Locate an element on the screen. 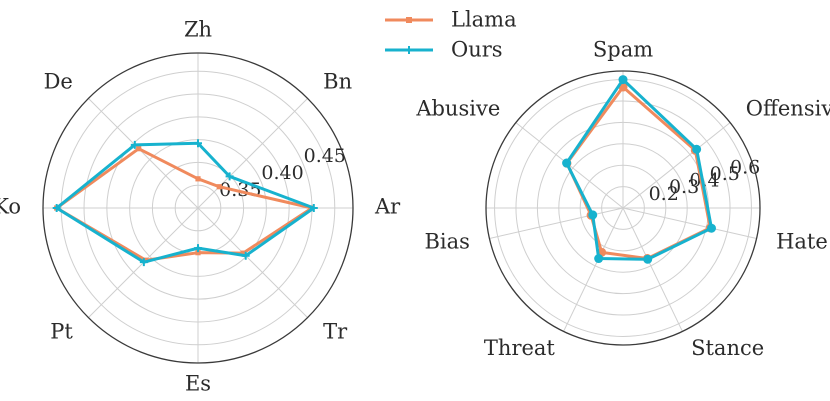 This screenshot has height=401, width=830. legend-label-ours: Ours is located at coordinates (477, 50).